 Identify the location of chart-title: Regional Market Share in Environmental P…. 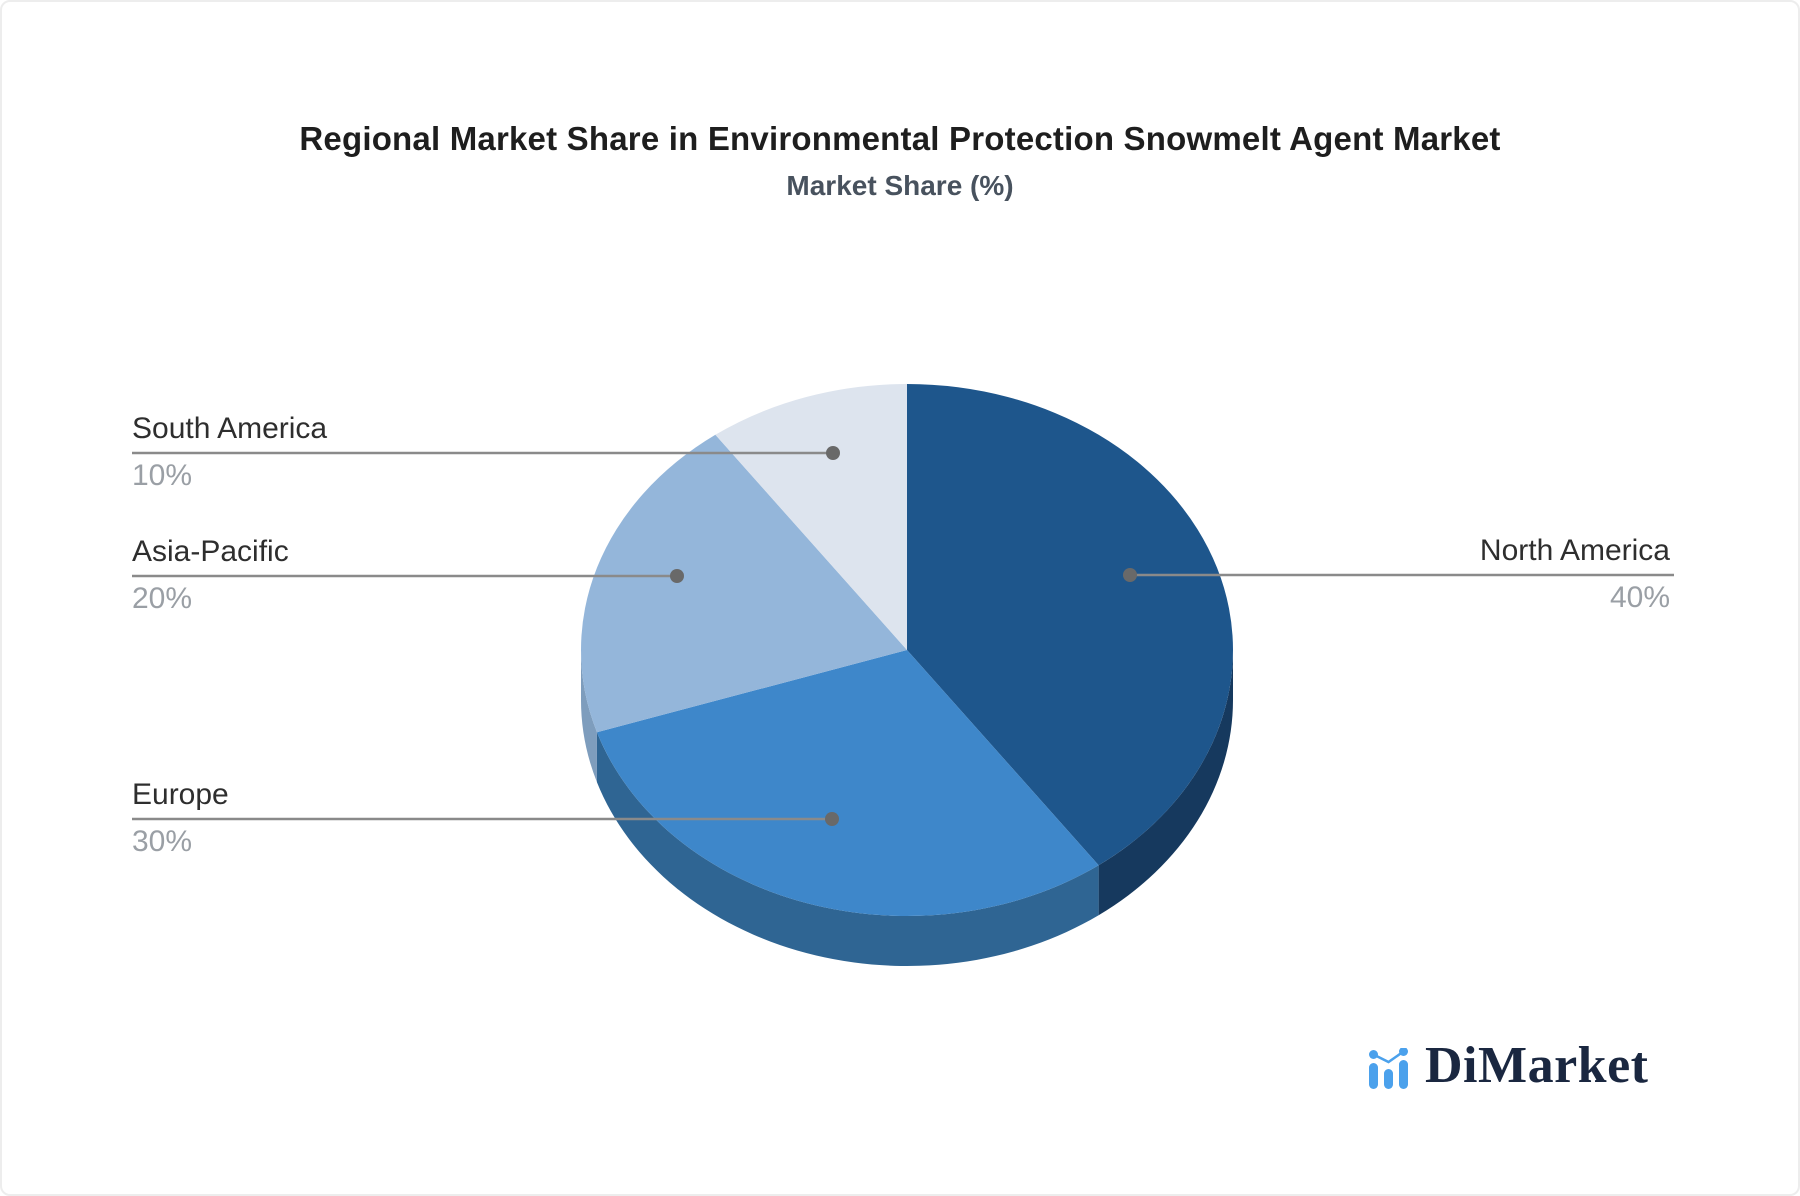
(900, 138).